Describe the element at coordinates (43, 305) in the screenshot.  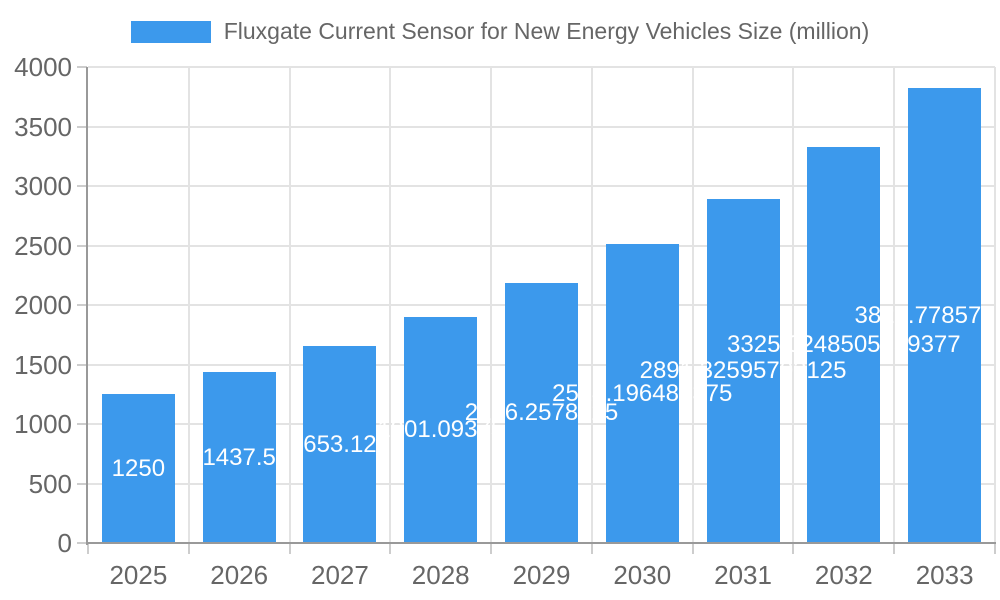
I see `y-axis-label: 2000` at that location.